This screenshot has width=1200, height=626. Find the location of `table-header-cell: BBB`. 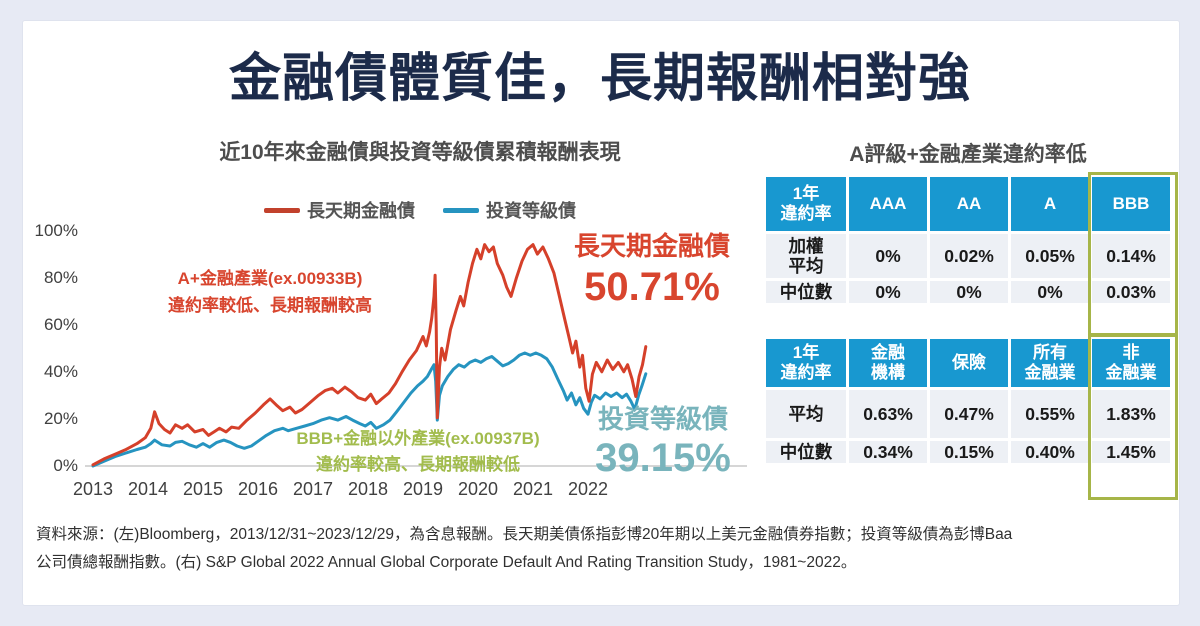

table-header-cell: BBB is located at coordinates (1131, 204).